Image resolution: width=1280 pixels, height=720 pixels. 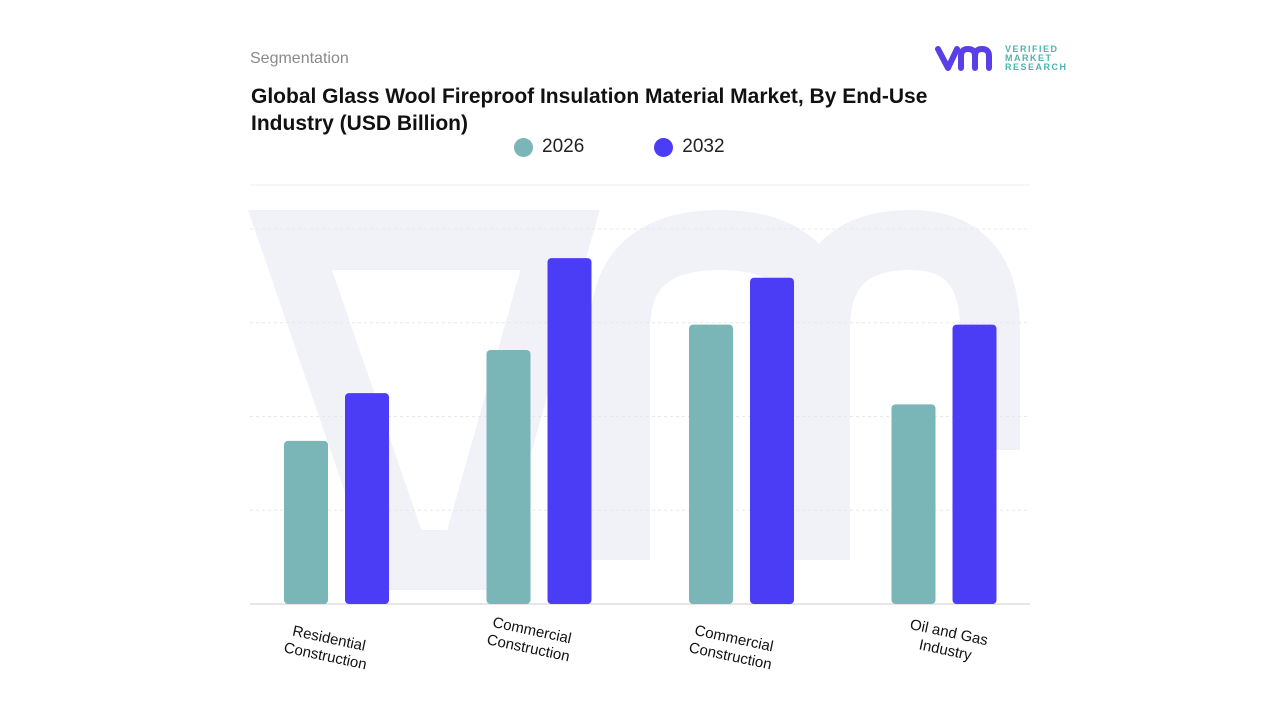 I want to click on logo-line2: MARKET, so click(x=1029, y=57).